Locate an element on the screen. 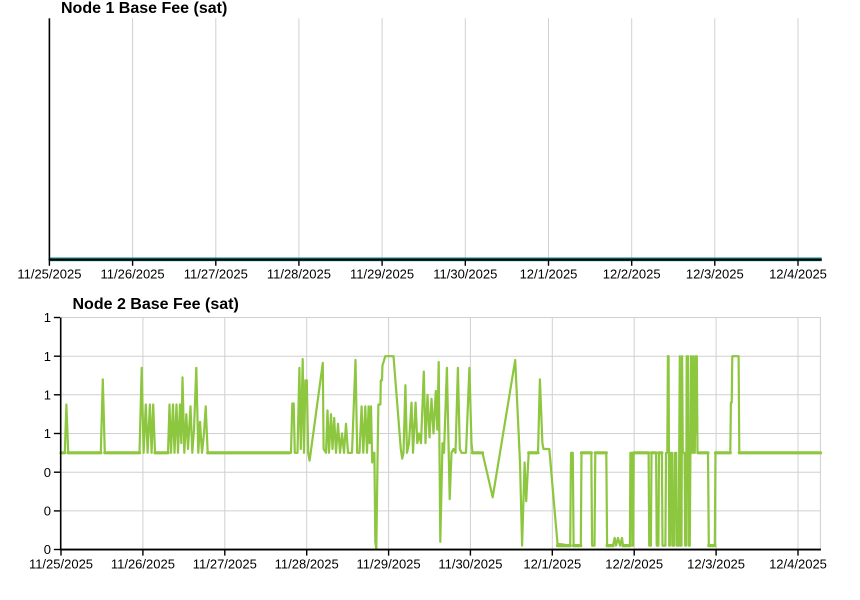 This screenshot has width=860, height=600. svg-text: Node 2 Base Fee (sat) is located at coordinates (156, 304).